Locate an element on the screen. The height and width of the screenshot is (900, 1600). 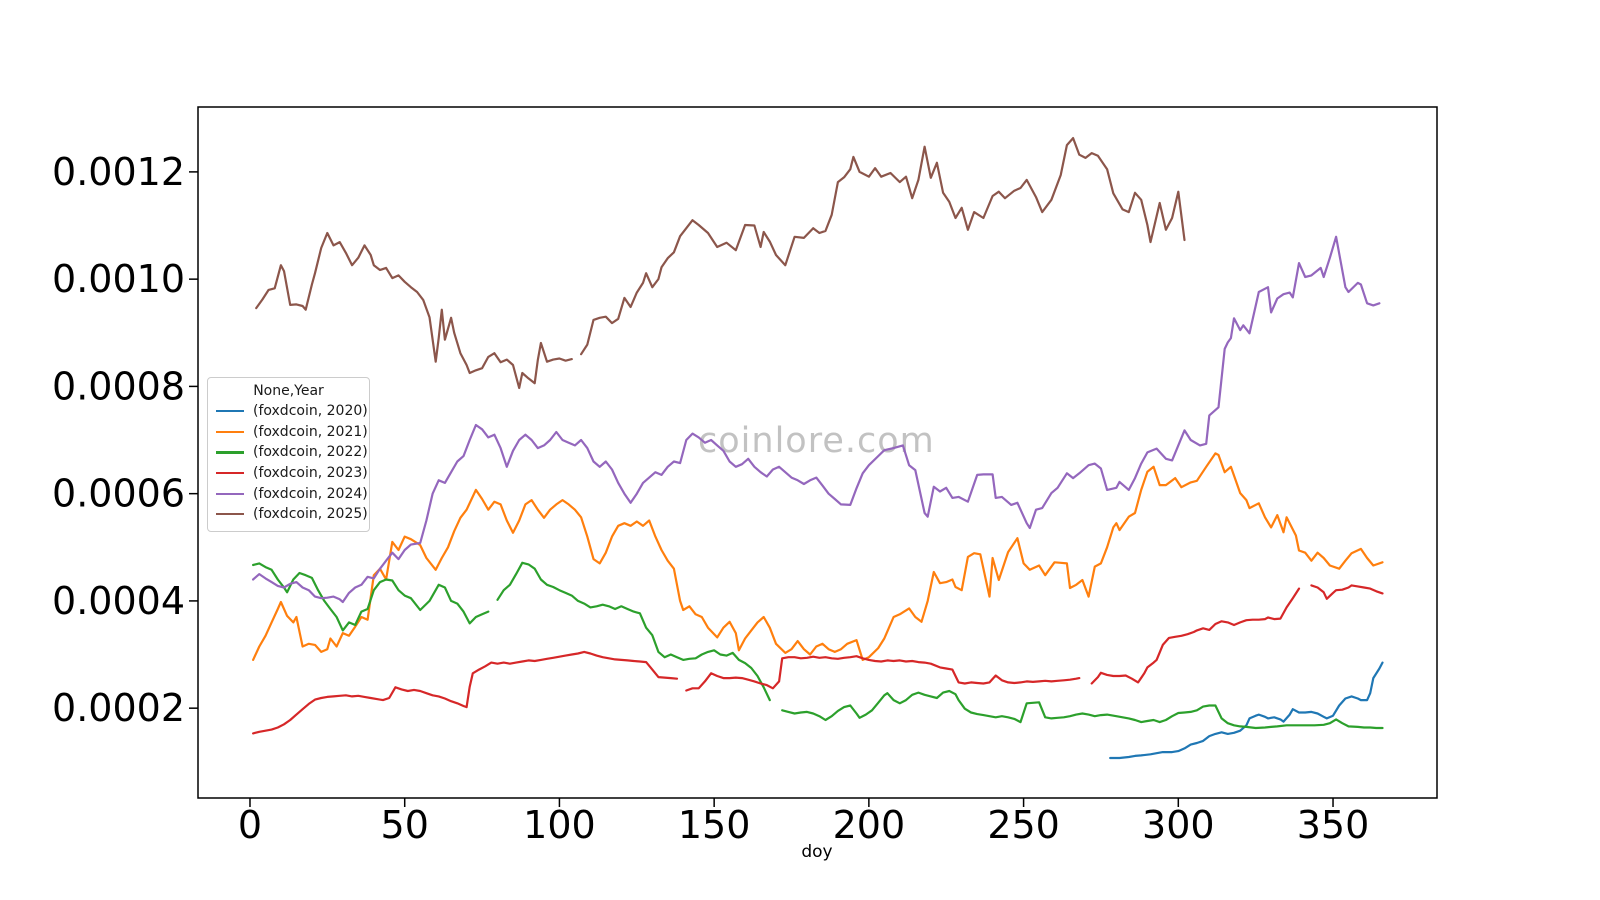
series-line-foxdcoin-2022 is located at coordinates (818, 645).